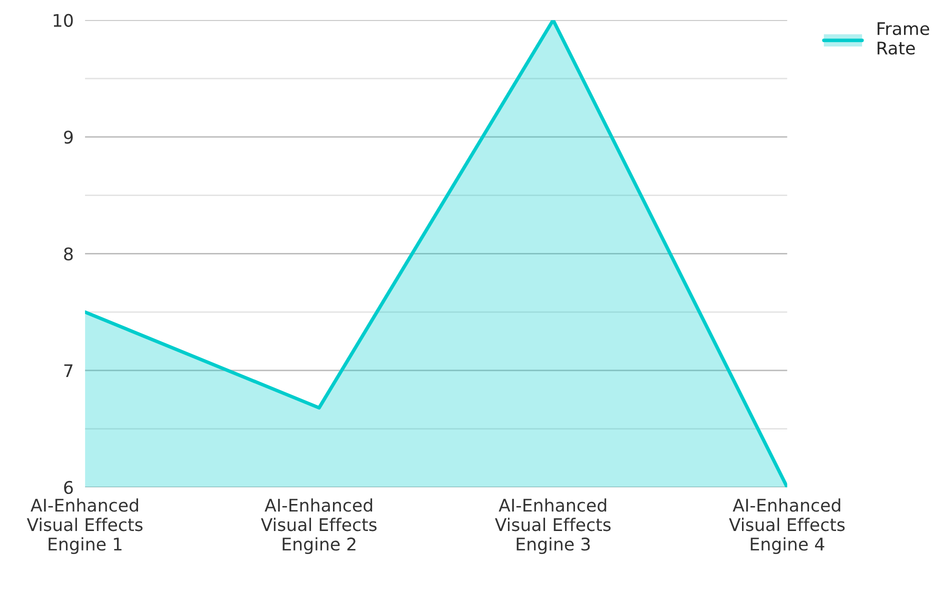 The height and width of the screenshot is (592, 945). I want to click on y-tick-label: 8, so click(68, 254).